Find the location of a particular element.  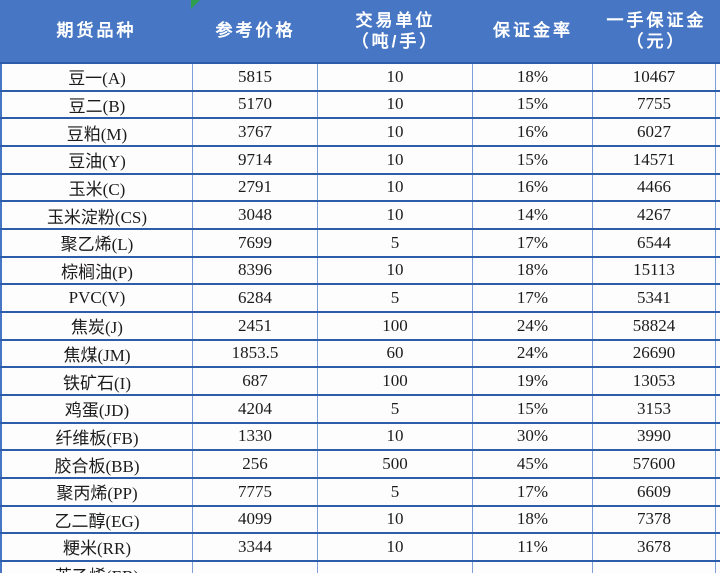

header-cell-margin: 一手保证金 （元） is located at coordinates (656, 31).